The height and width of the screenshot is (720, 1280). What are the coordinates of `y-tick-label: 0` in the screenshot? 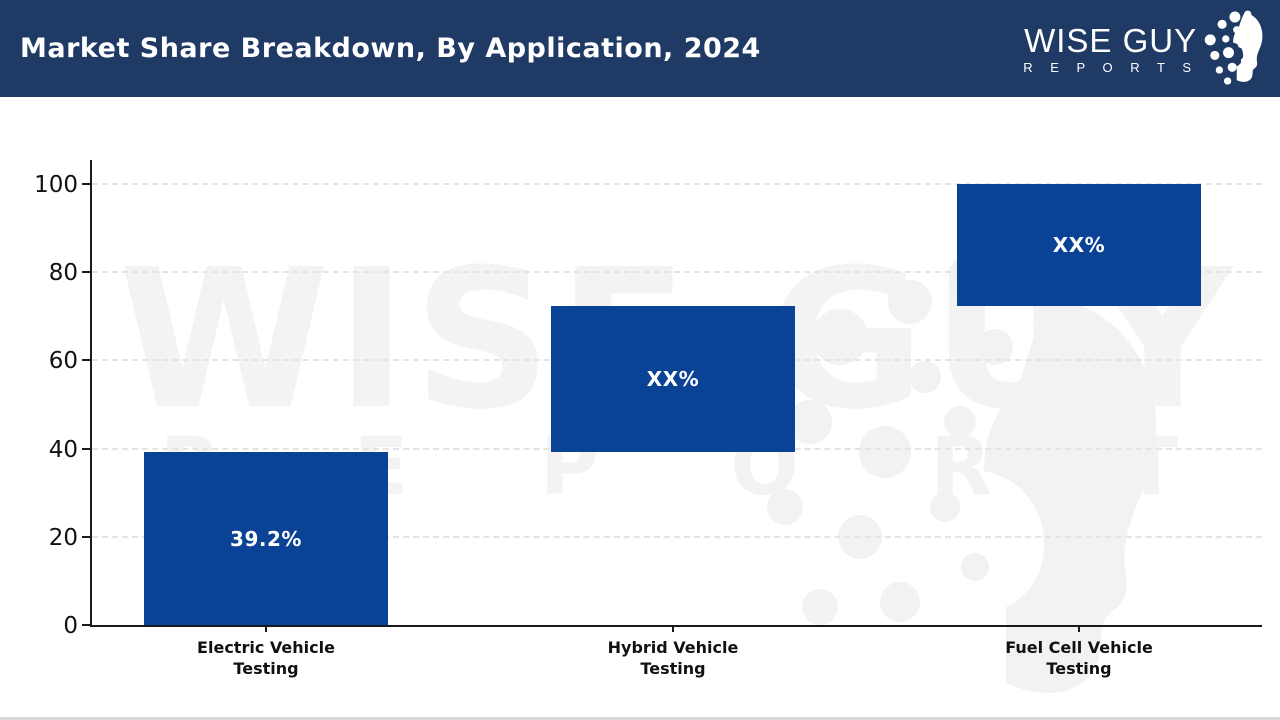 It's located at (70, 626).